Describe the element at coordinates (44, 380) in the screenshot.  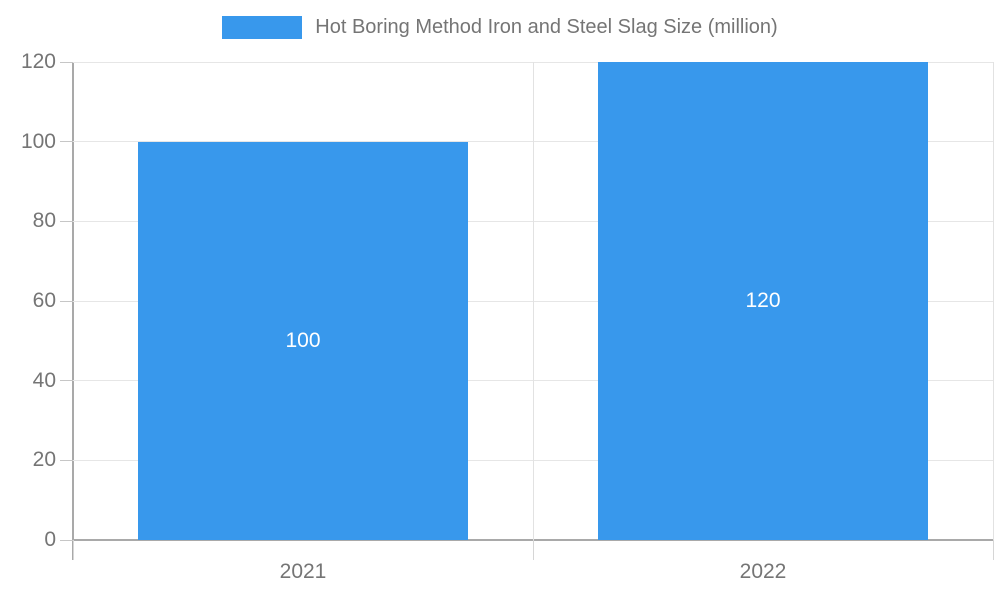
I see `y-axis-tick-label: 40` at that location.